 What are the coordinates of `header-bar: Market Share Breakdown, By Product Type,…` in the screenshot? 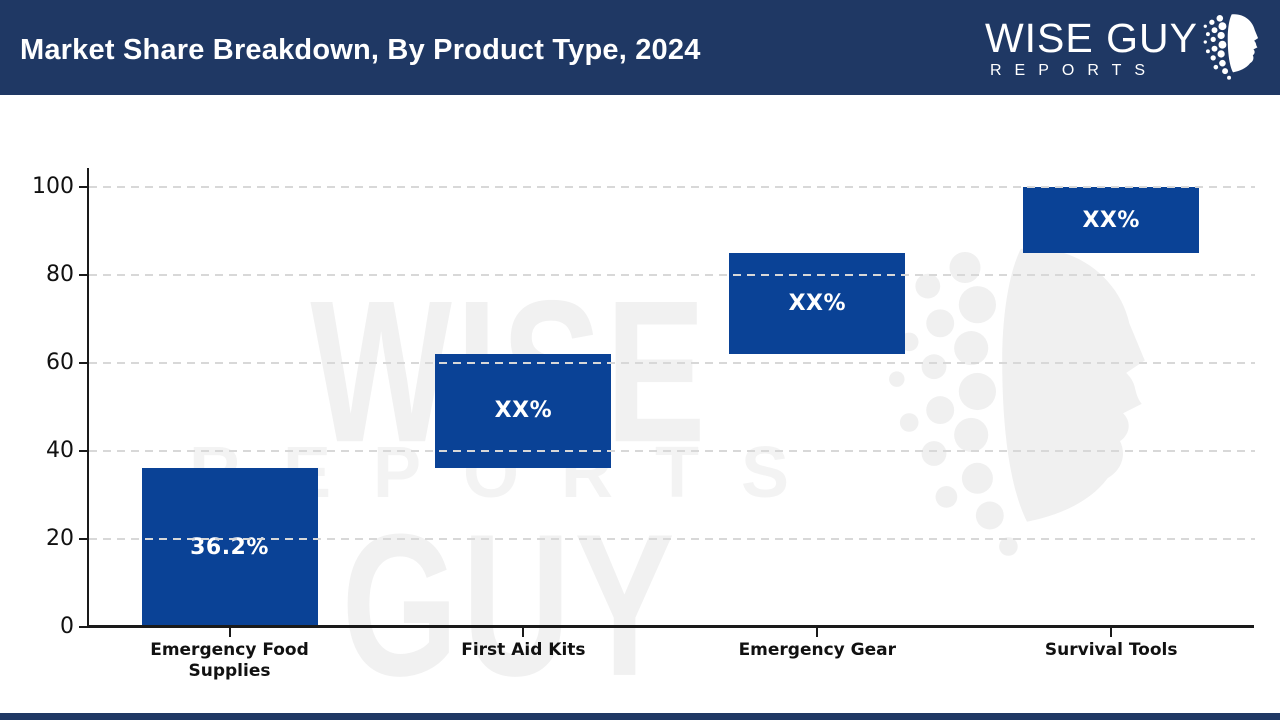 It's located at (640, 47).